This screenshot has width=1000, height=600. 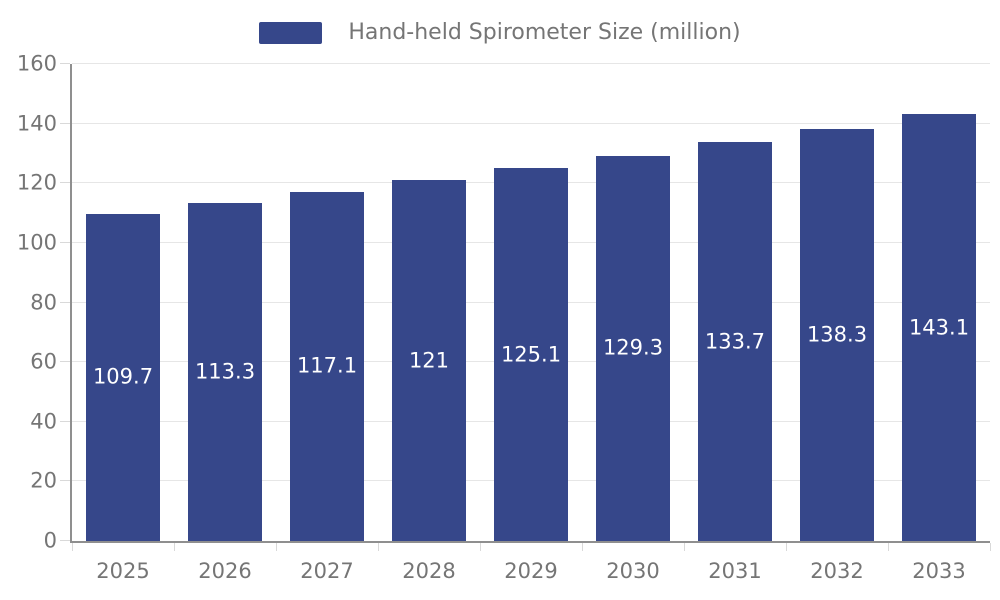 I want to click on bar: 117.1, so click(x=327, y=366).